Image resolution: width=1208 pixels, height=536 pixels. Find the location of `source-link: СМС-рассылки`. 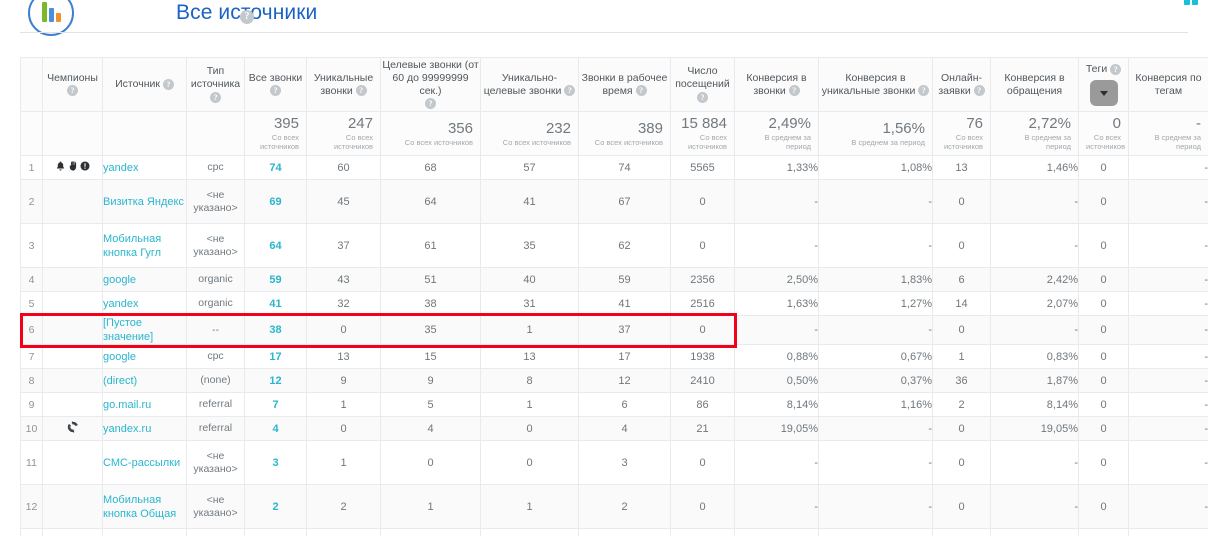

source-link: СМС-рассылки is located at coordinates (142, 462).